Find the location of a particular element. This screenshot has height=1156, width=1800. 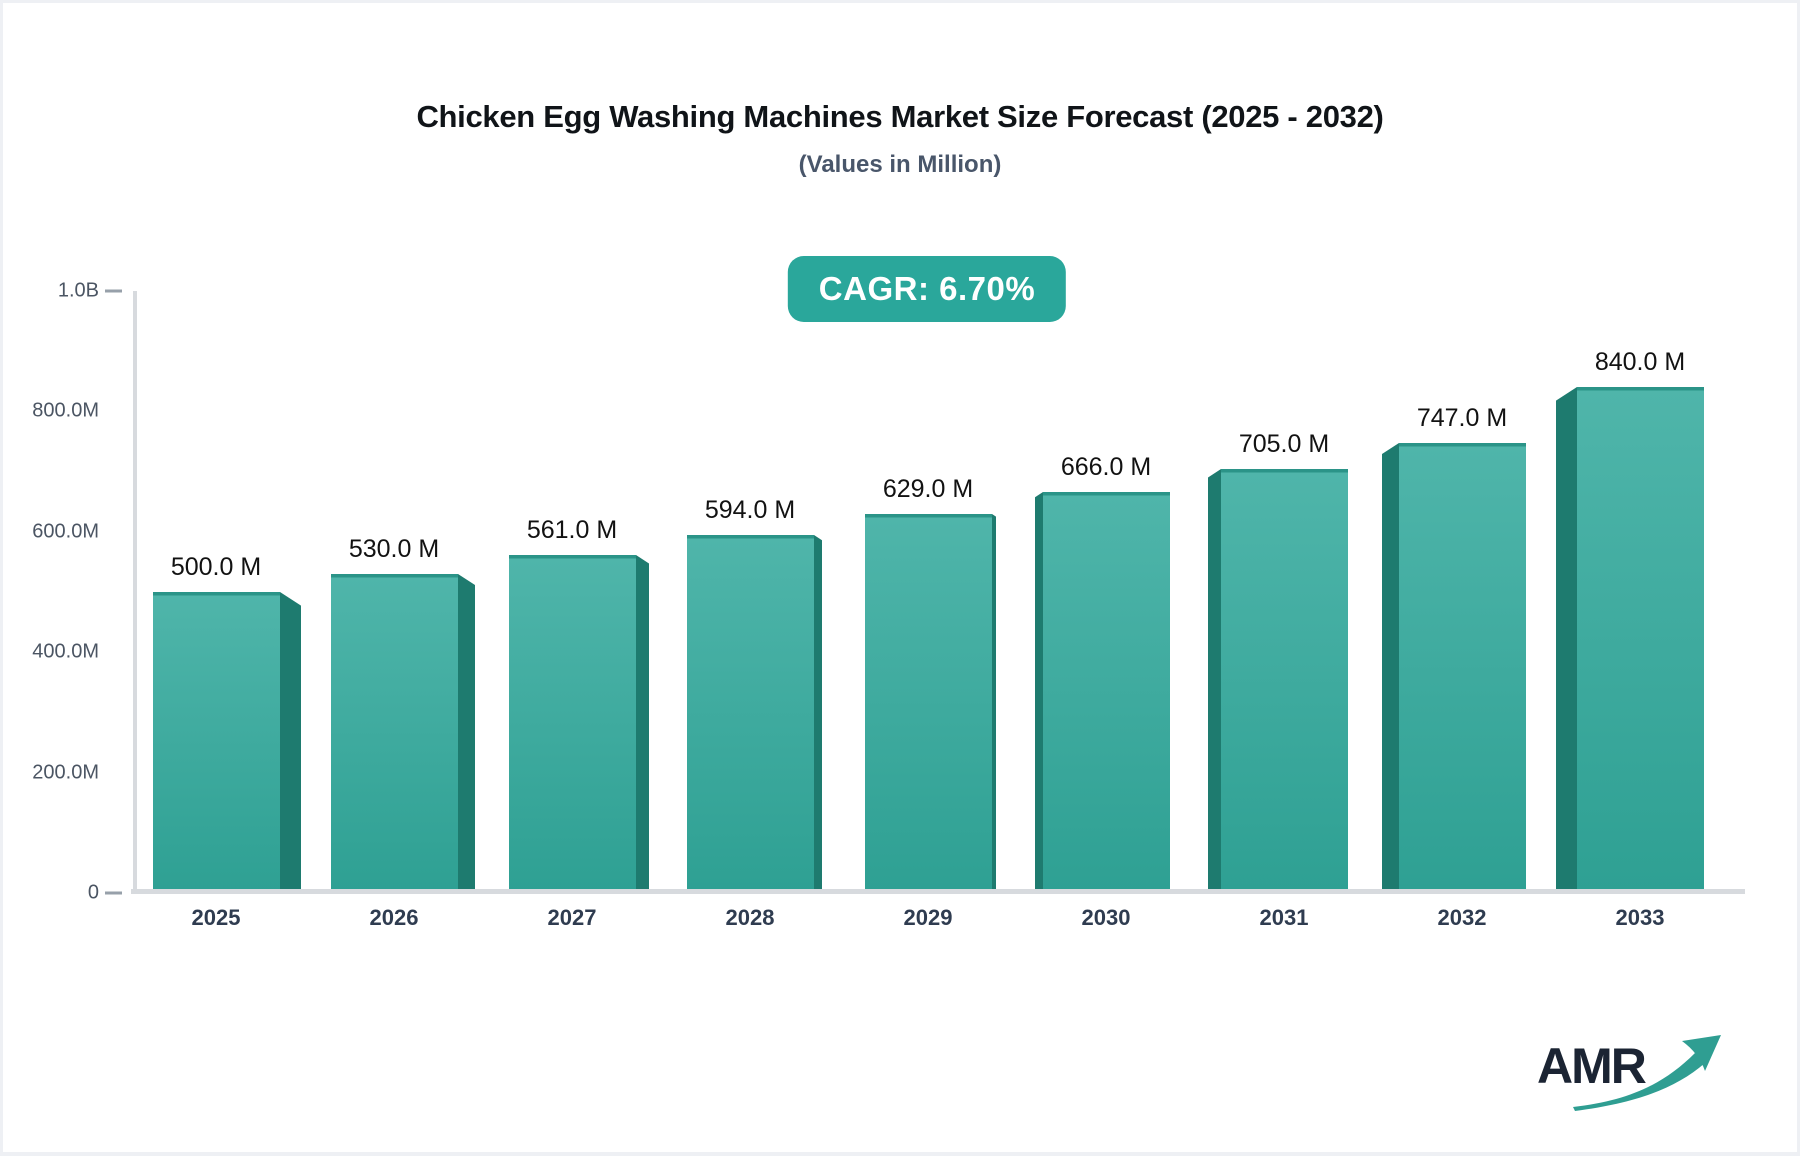

x-tick-label: 2026 is located at coordinates (394, 917).